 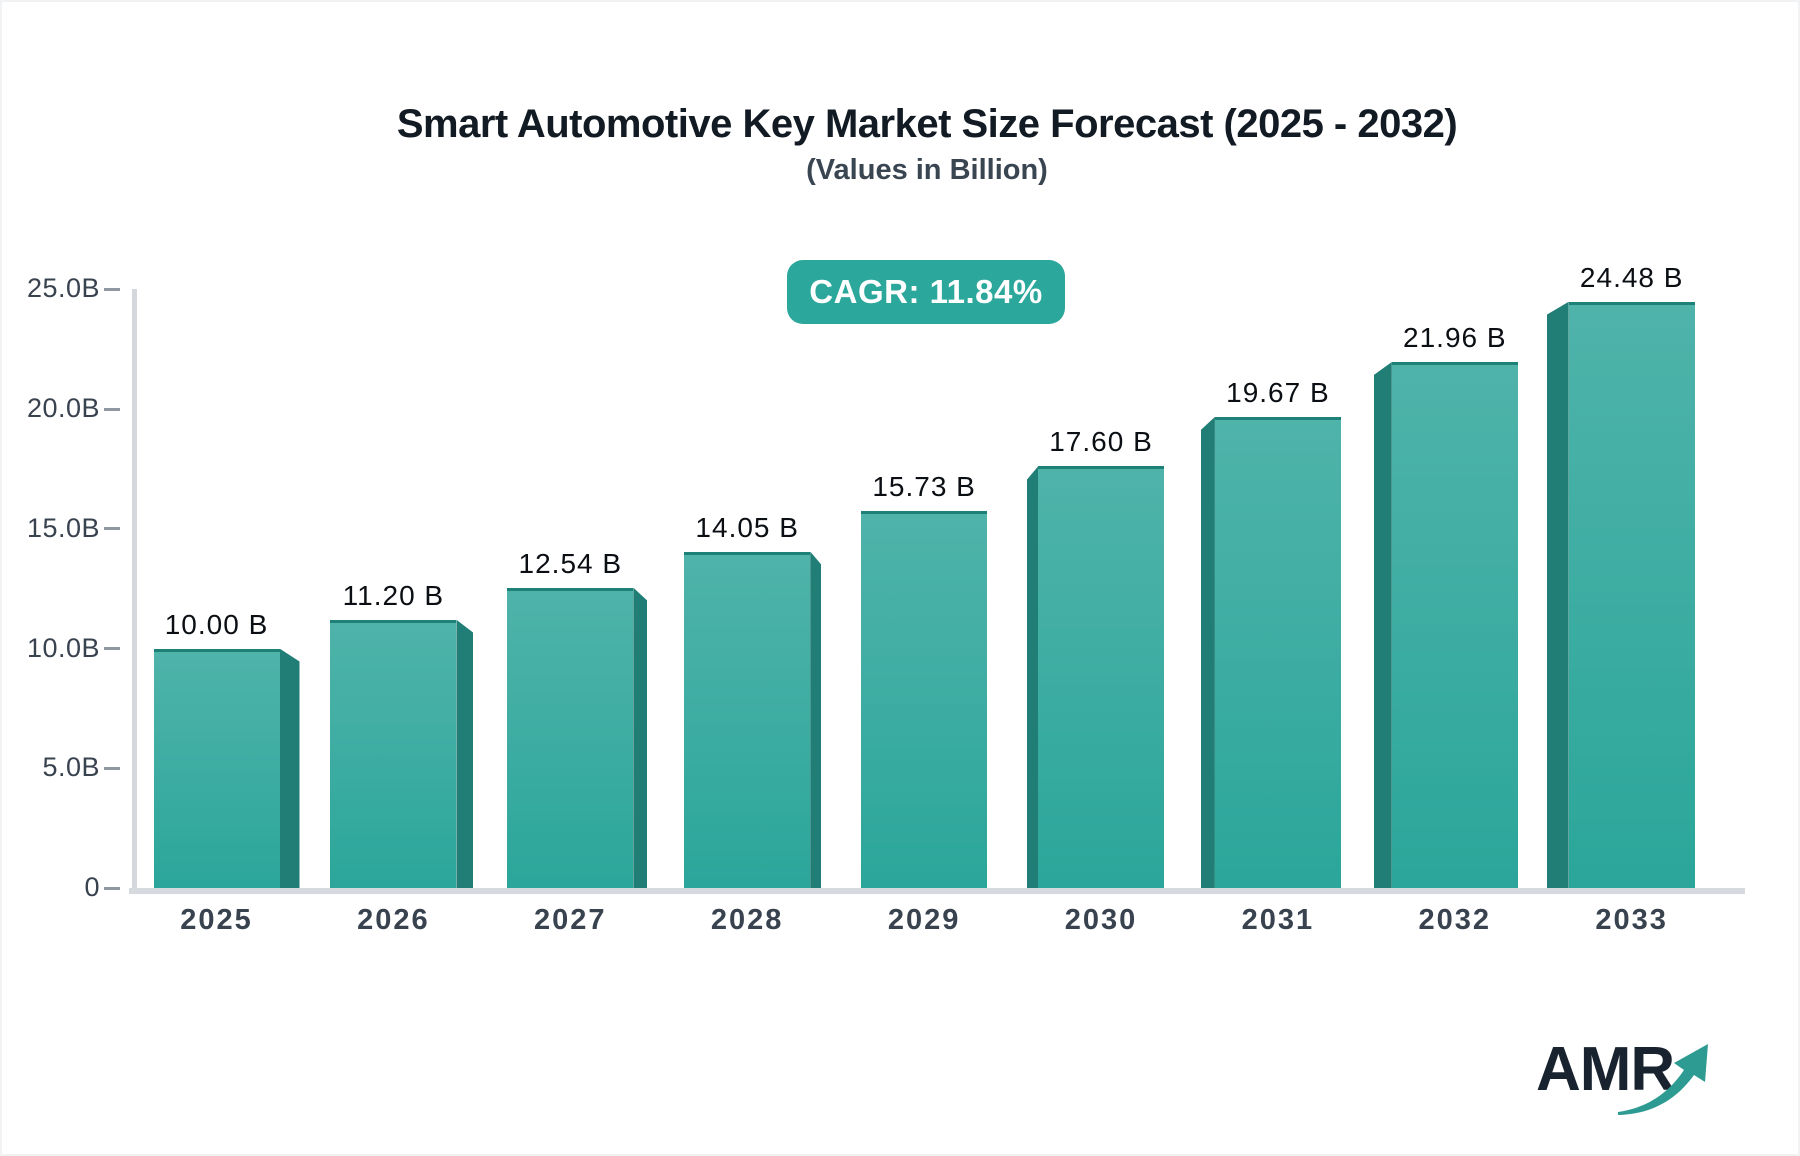 What do you see at coordinates (1101, 920) in the screenshot?
I see `x-tick-label-2030: 2030` at bounding box center [1101, 920].